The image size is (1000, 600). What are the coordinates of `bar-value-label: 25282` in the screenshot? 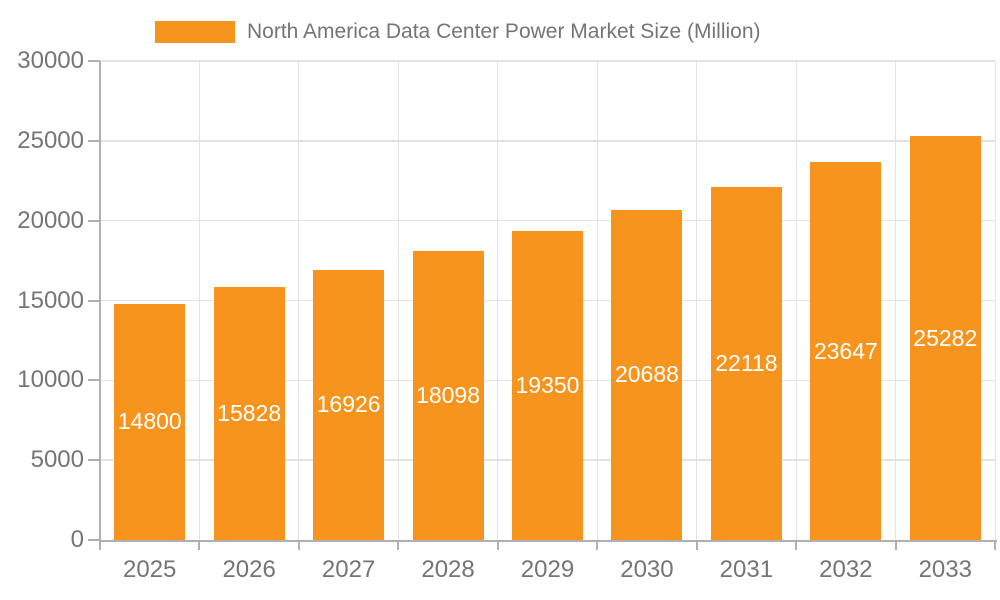 It's located at (945, 337).